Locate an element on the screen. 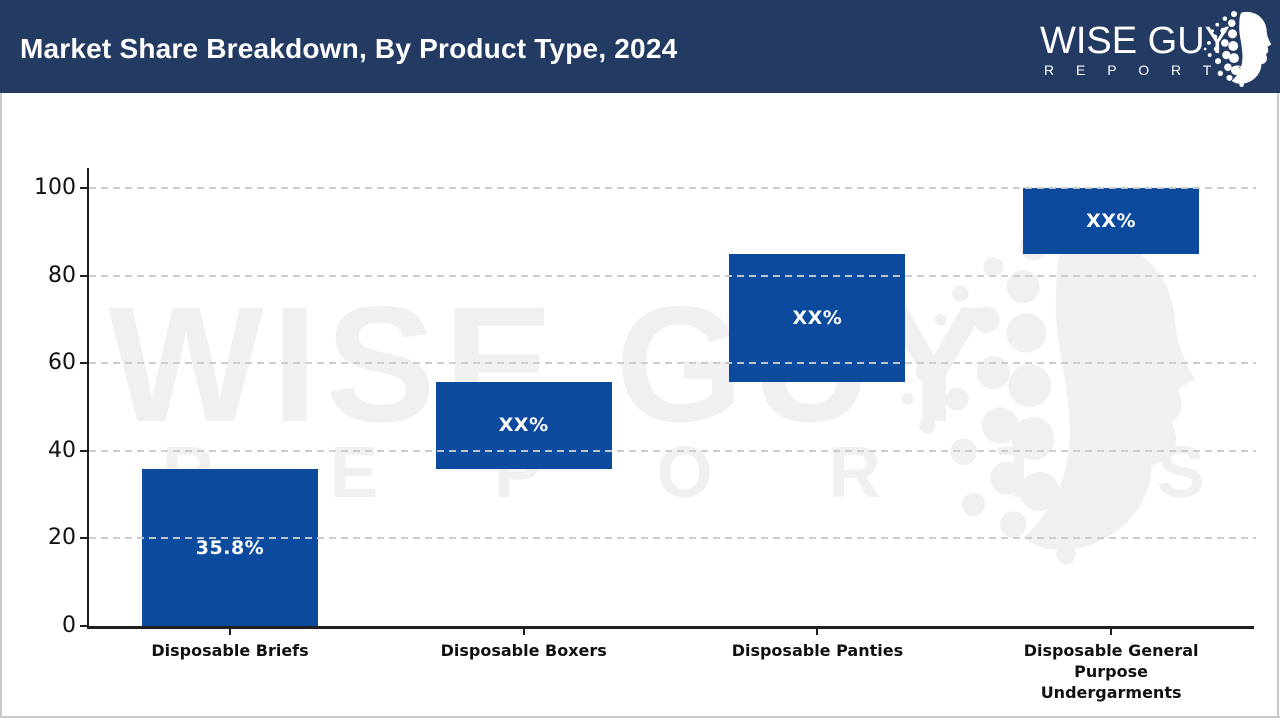  x-category-label: Disposable Briefs is located at coordinates (230, 650).